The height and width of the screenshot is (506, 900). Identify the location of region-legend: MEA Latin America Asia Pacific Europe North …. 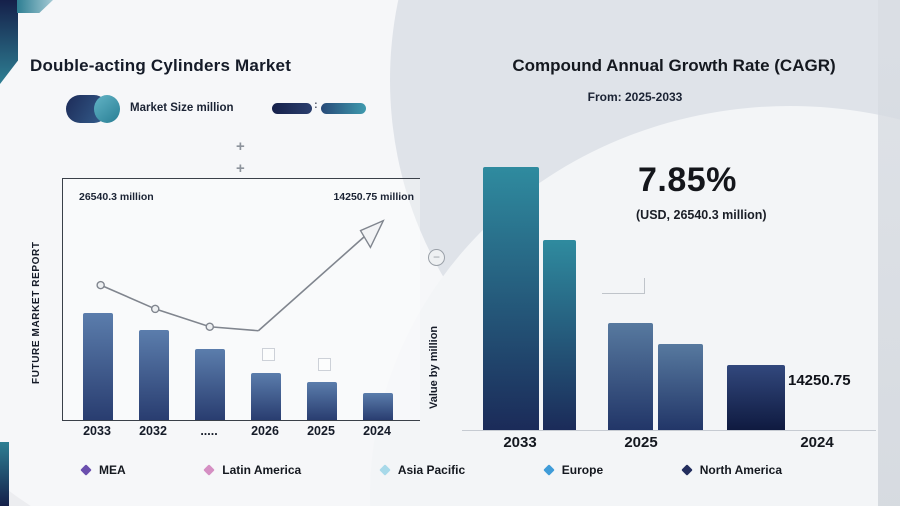
(431, 470).